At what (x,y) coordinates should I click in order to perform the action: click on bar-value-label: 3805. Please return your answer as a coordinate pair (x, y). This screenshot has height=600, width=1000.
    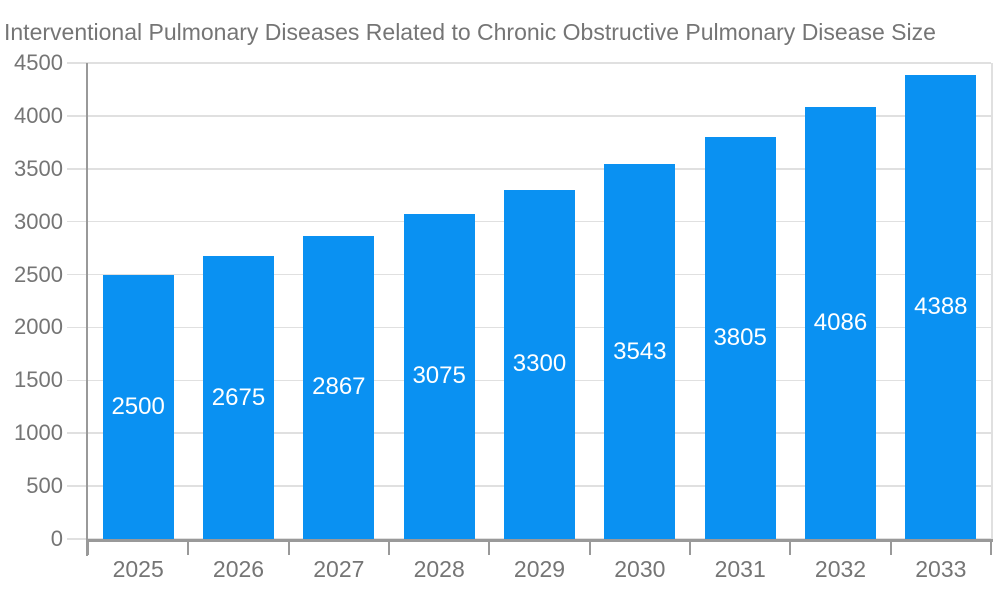
    Looking at the image, I should click on (740, 337).